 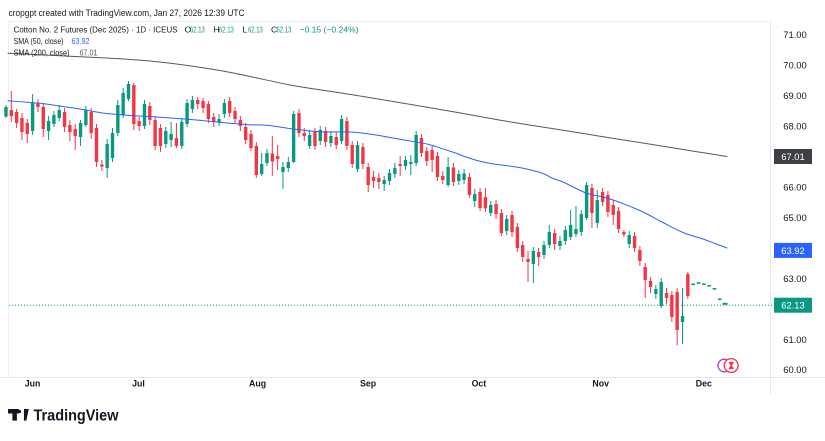 I want to click on svg-text: Nov, so click(x=600, y=384).